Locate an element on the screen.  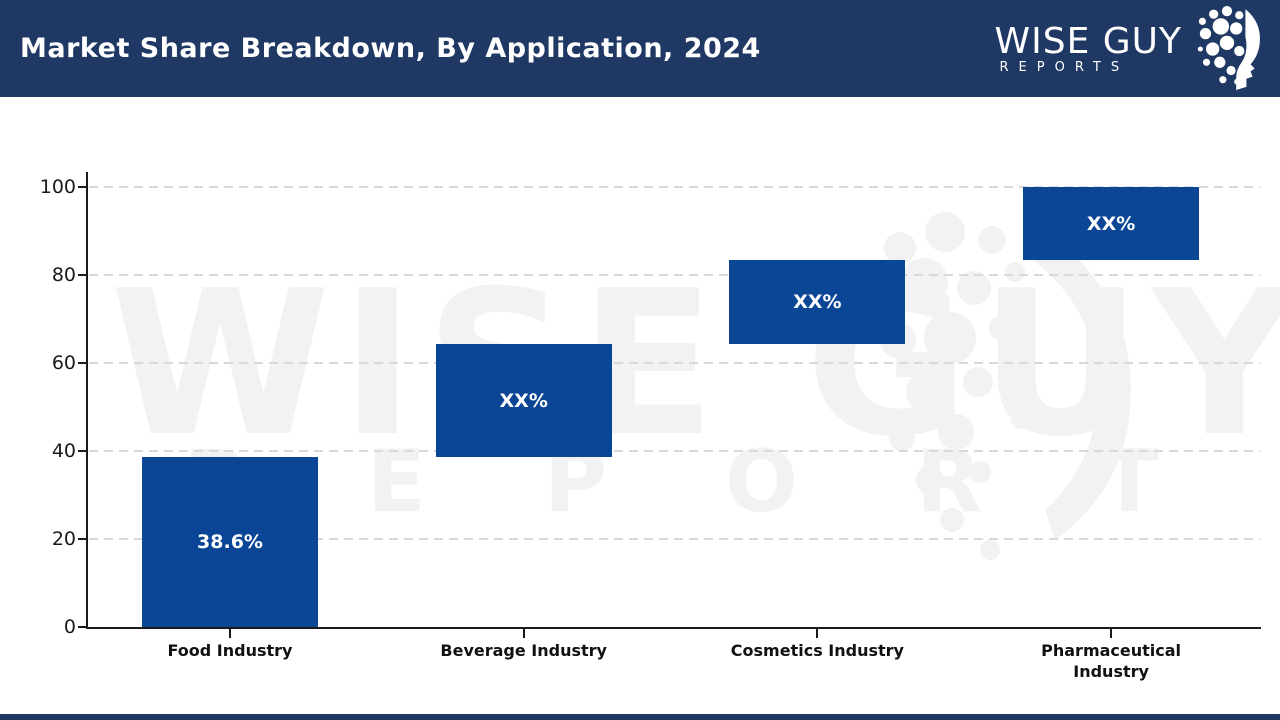
bar: 38.6% is located at coordinates (230, 542).